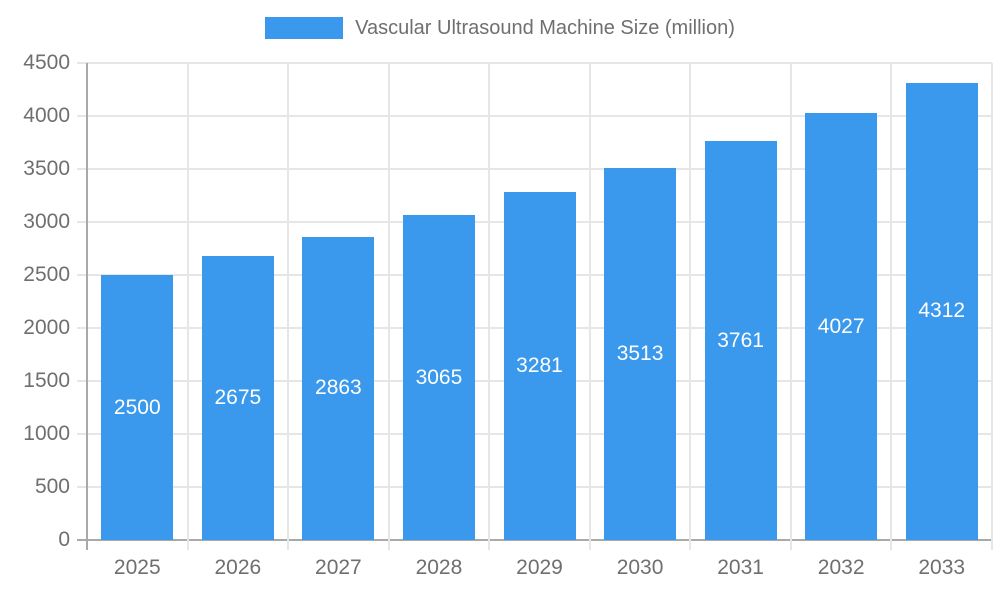 The image size is (1000, 600). I want to click on y-axis-line, so click(87, 306).